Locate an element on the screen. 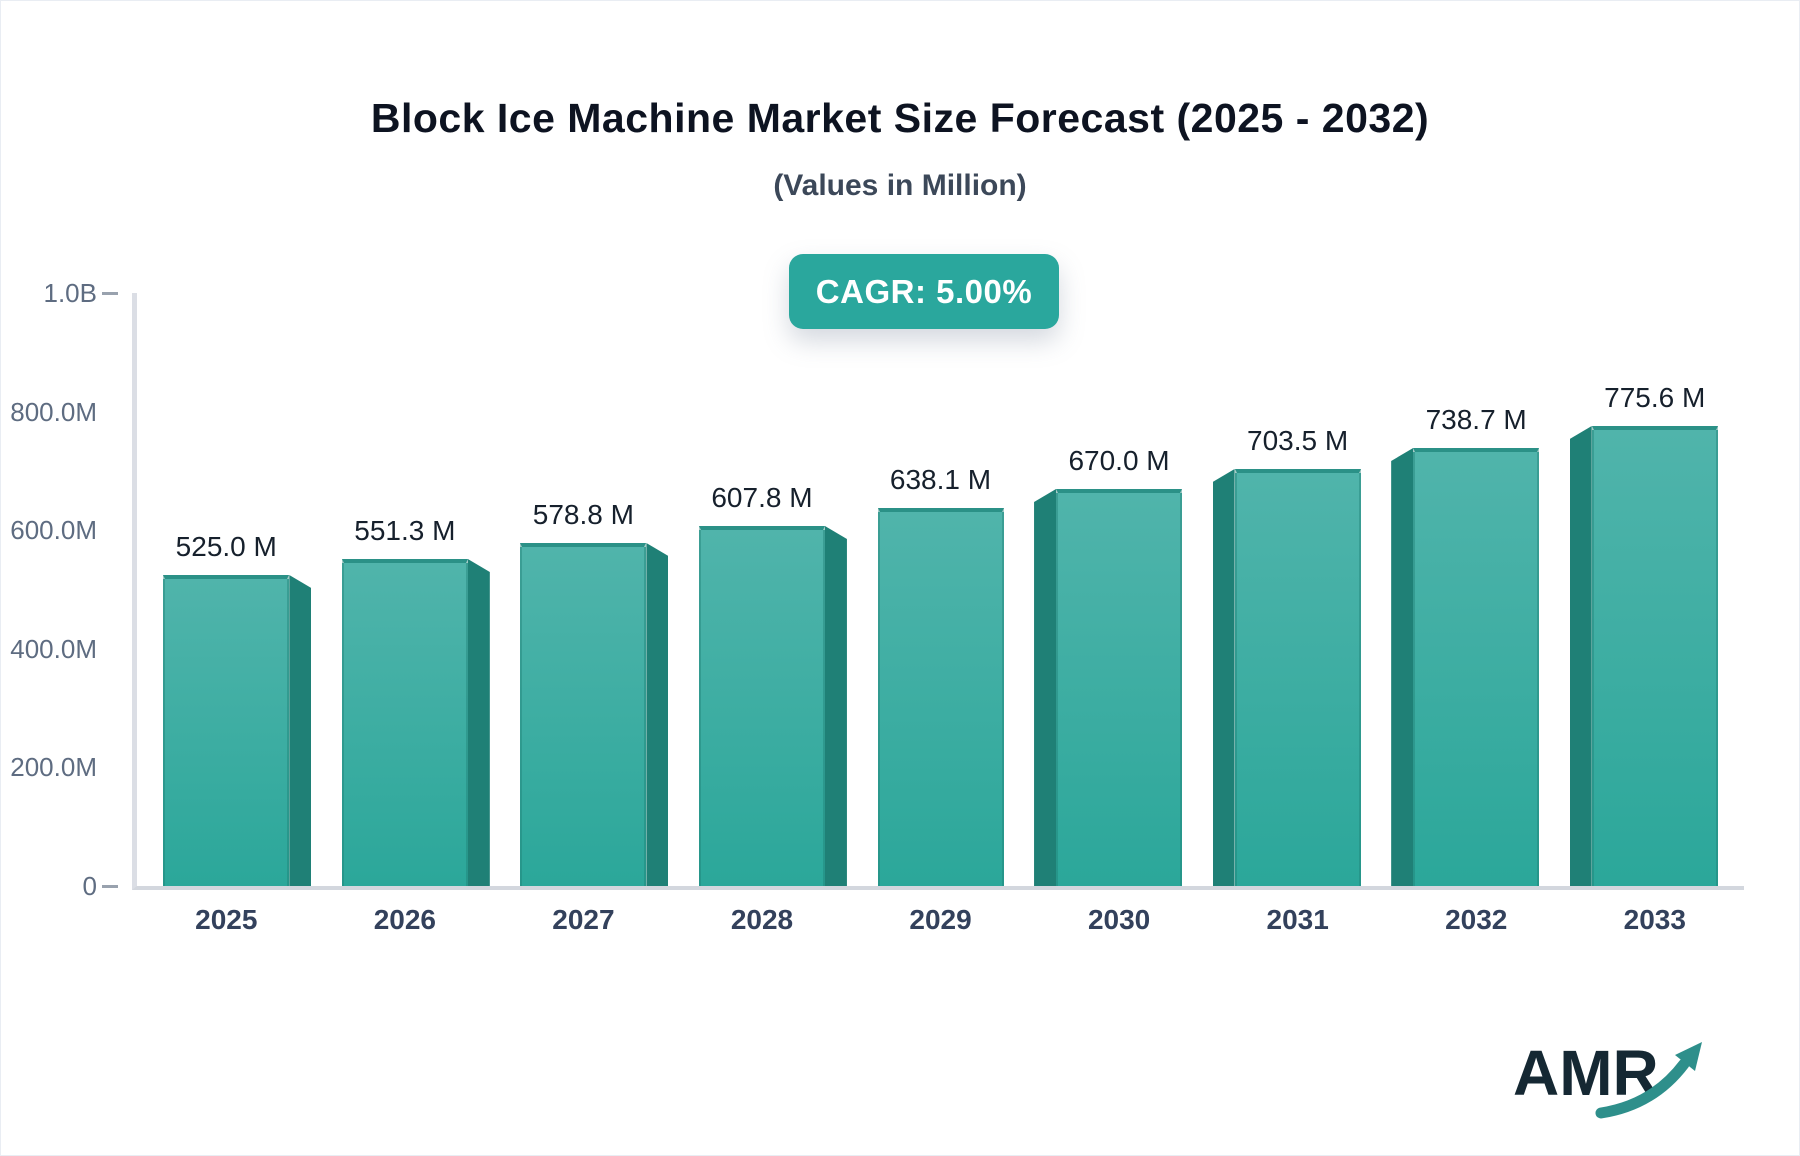  x-tick-label: 2029 is located at coordinates (940, 919).